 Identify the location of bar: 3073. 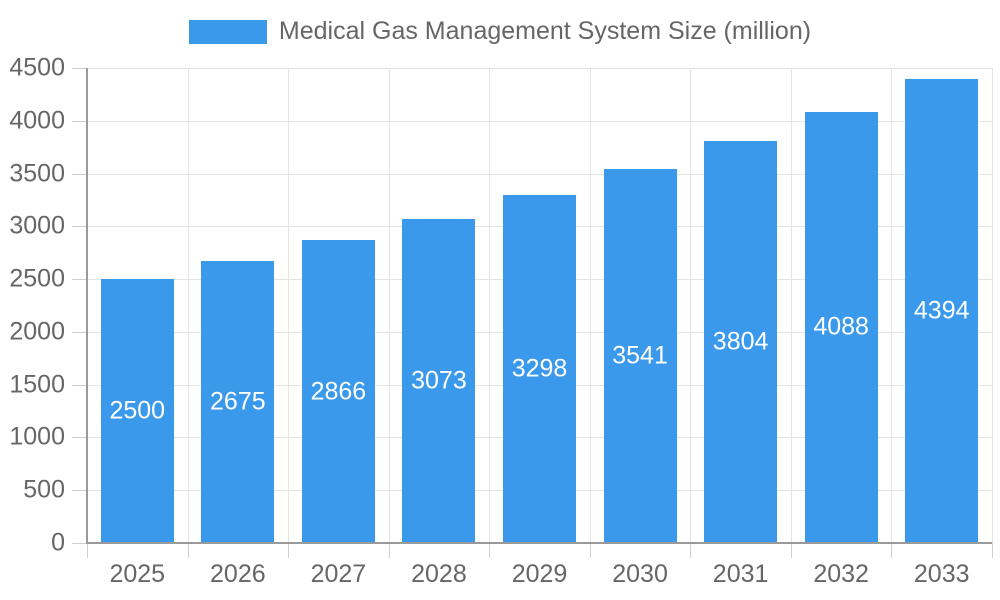
(439, 380).